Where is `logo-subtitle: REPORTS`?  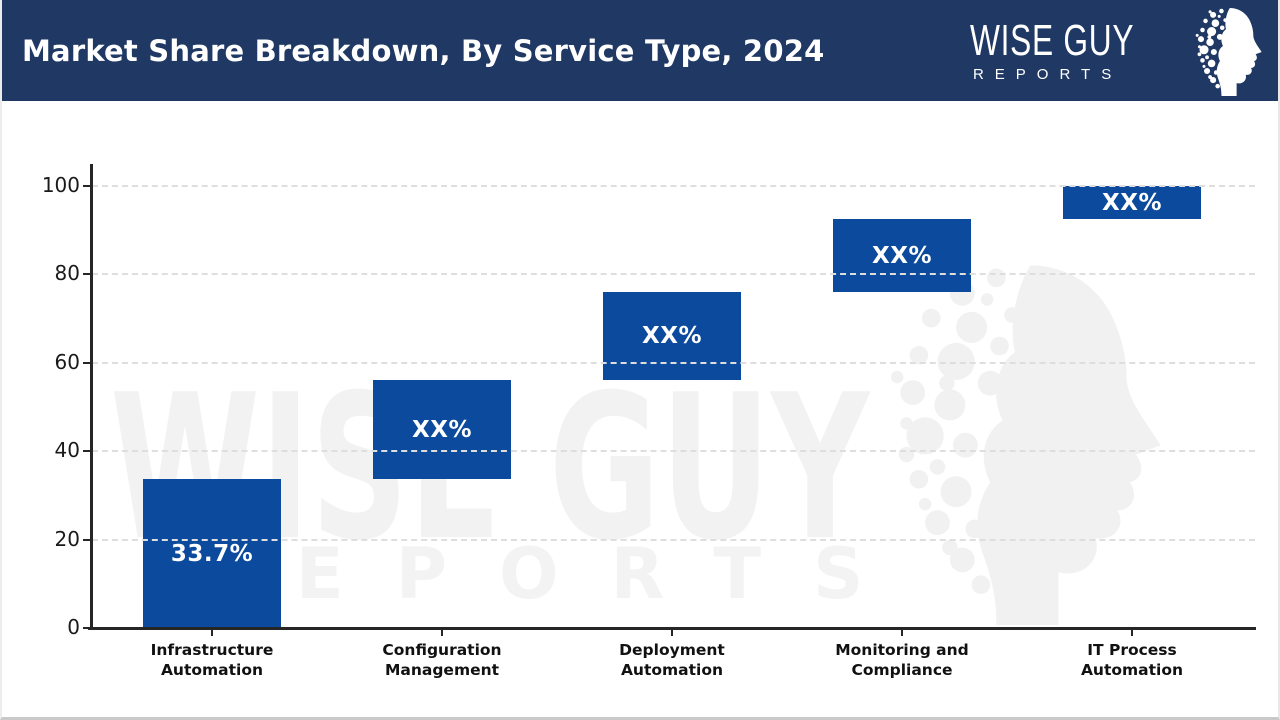
logo-subtitle: REPORTS is located at coordinates (1047, 74).